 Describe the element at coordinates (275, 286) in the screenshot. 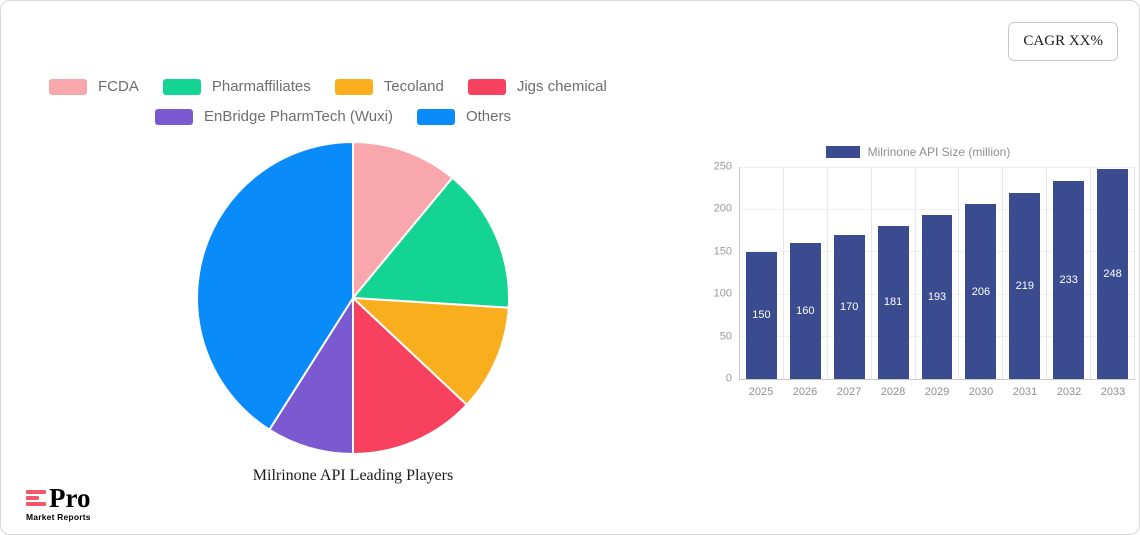

I see `pie-slice-others` at that location.